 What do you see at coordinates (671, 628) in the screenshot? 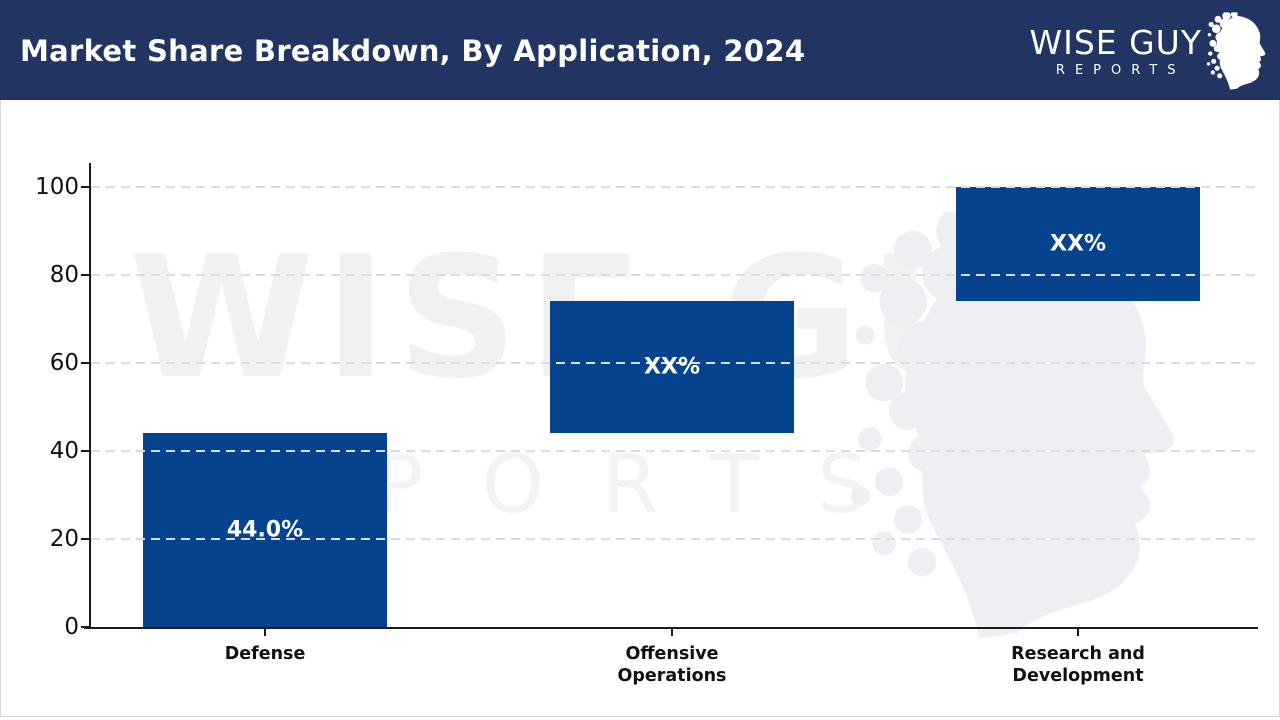
I see `x-axis-spine` at bounding box center [671, 628].